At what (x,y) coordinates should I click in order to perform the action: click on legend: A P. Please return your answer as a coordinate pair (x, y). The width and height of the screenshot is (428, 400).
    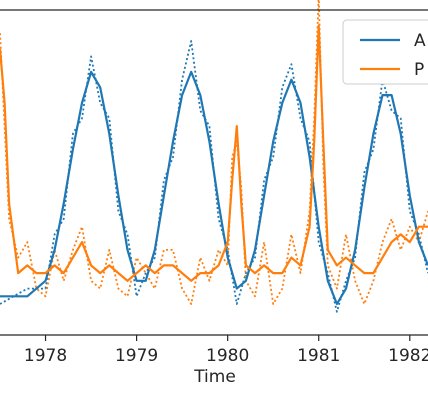
    Looking at the image, I should click on (385, 52).